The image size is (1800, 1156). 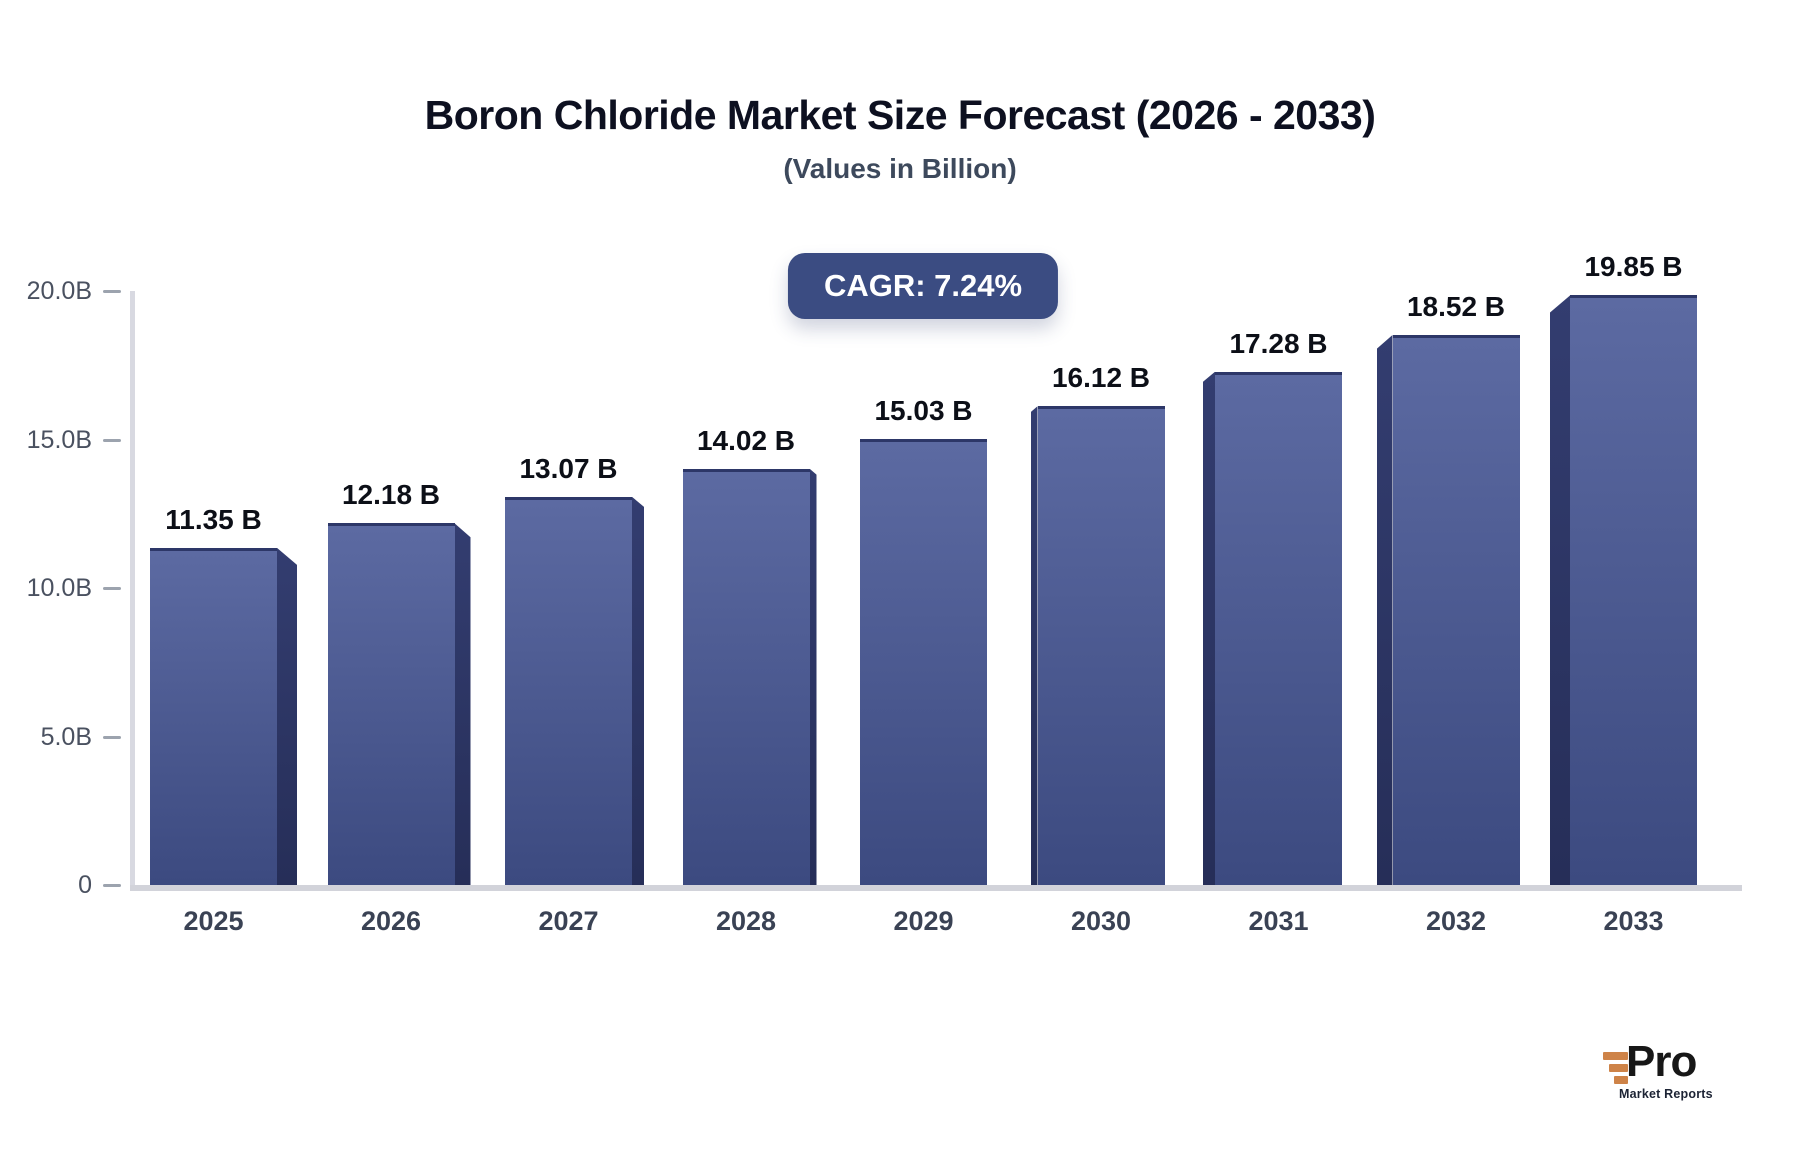 I want to click on bar-value-label: 15.03 B, so click(x=923, y=410).